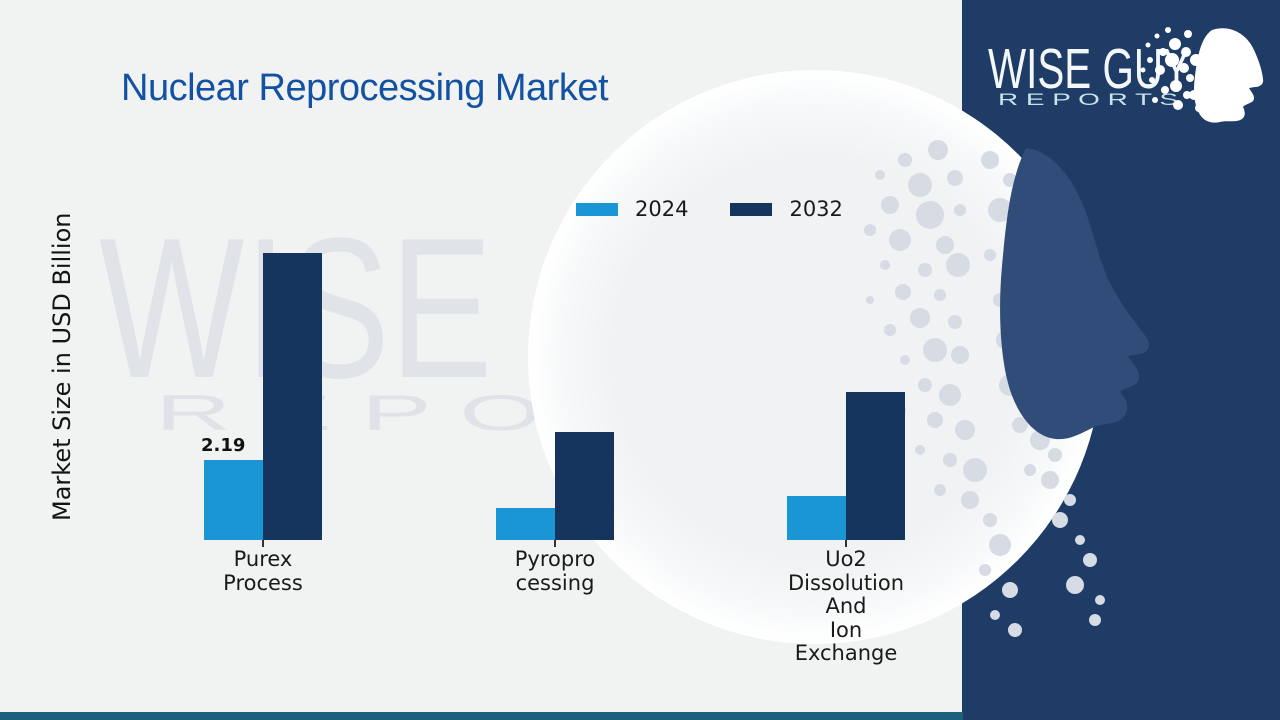 The height and width of the screenshot is (720, 1280). What do you see at coordinates (984, 388) in the screenshot?
I see `dotted-face-pattern` at bounding box center [984, 388].